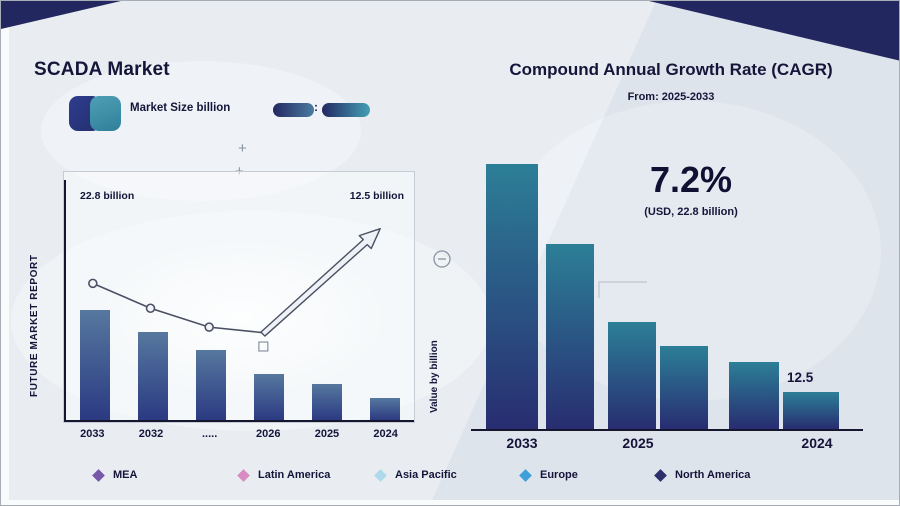 This screenshot has width=900, height=506. I want to click on left-x-tick: 2026, so click(268, 434).